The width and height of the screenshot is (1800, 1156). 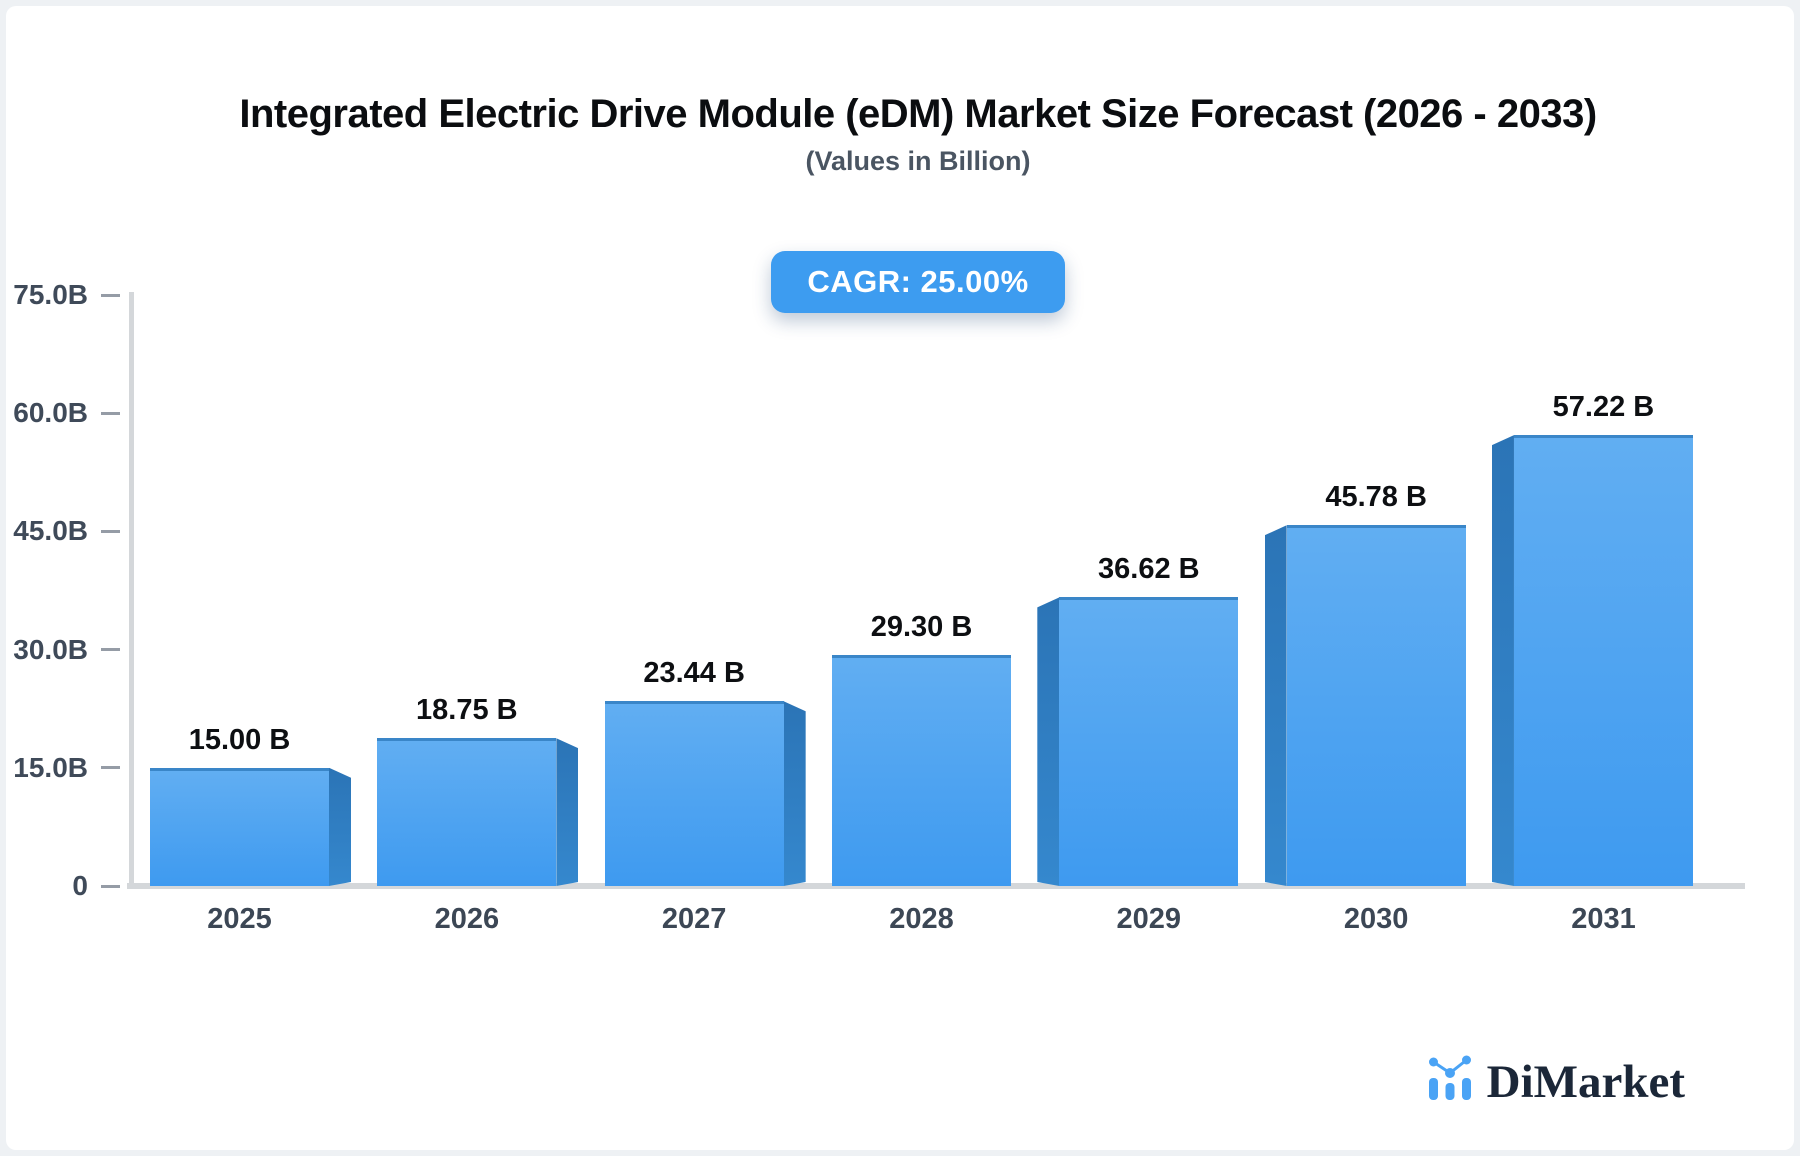 I want to click on bar-value-label: 23.44 B, so click(x=694, y=673).